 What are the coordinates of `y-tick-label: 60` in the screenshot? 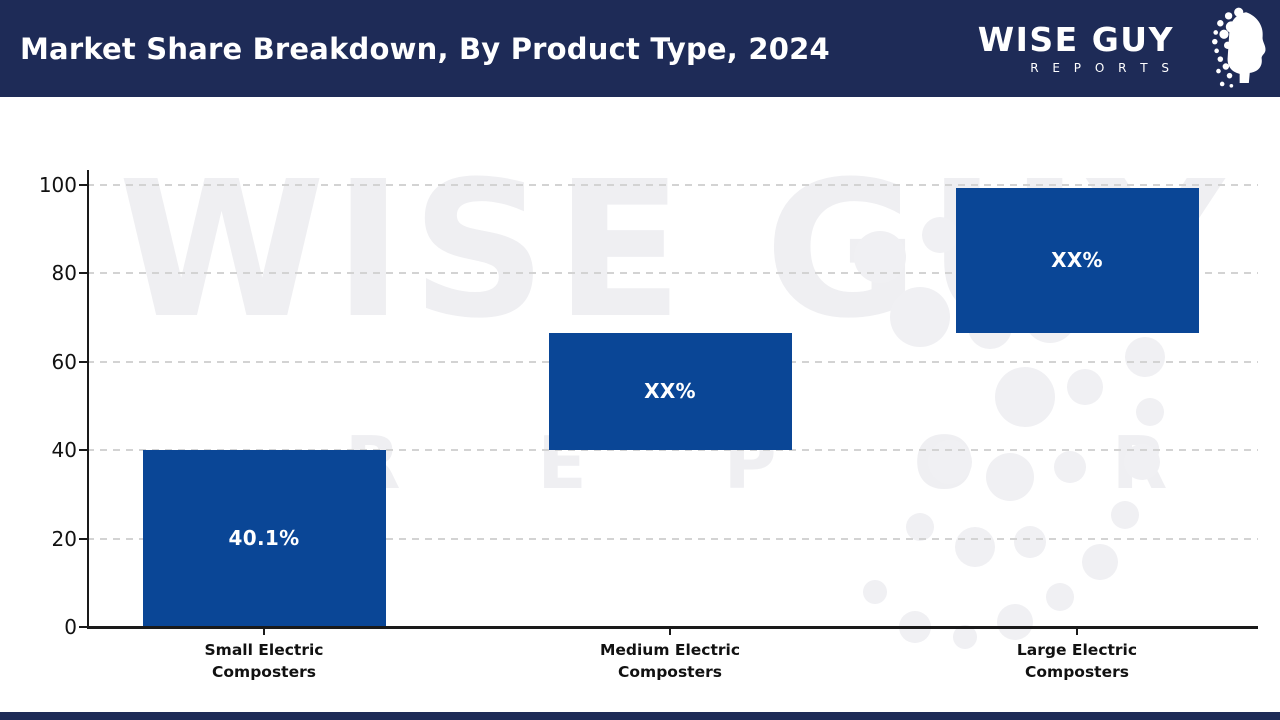 It's located at (64, 361).